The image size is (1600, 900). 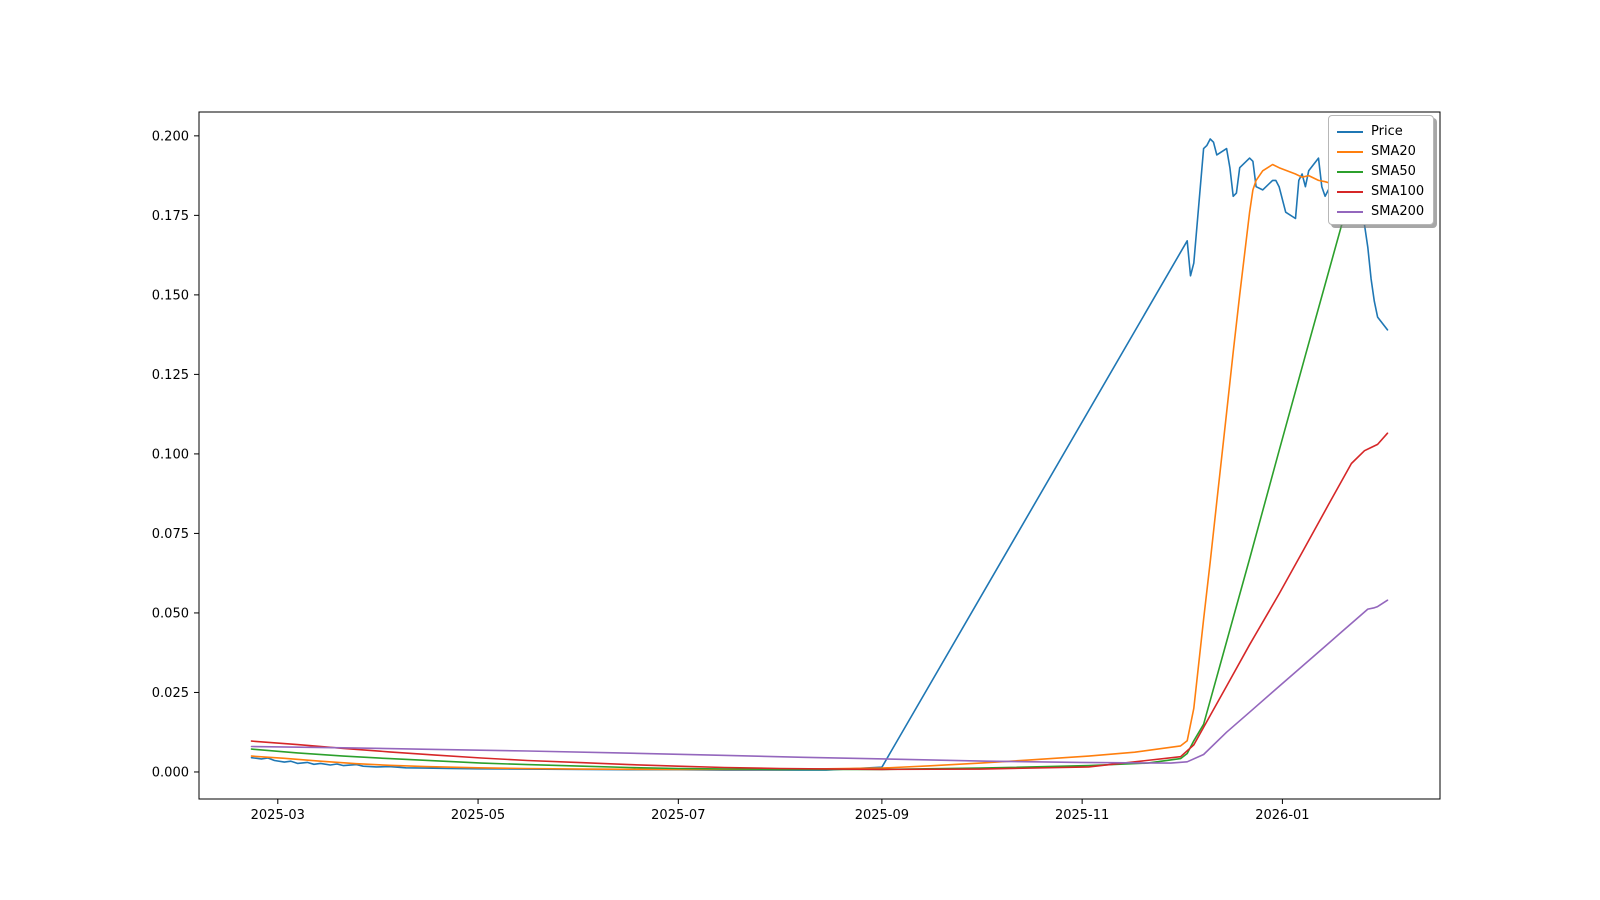 I want to click on y-tick-label: 0.050, so click(x=170, y=613).